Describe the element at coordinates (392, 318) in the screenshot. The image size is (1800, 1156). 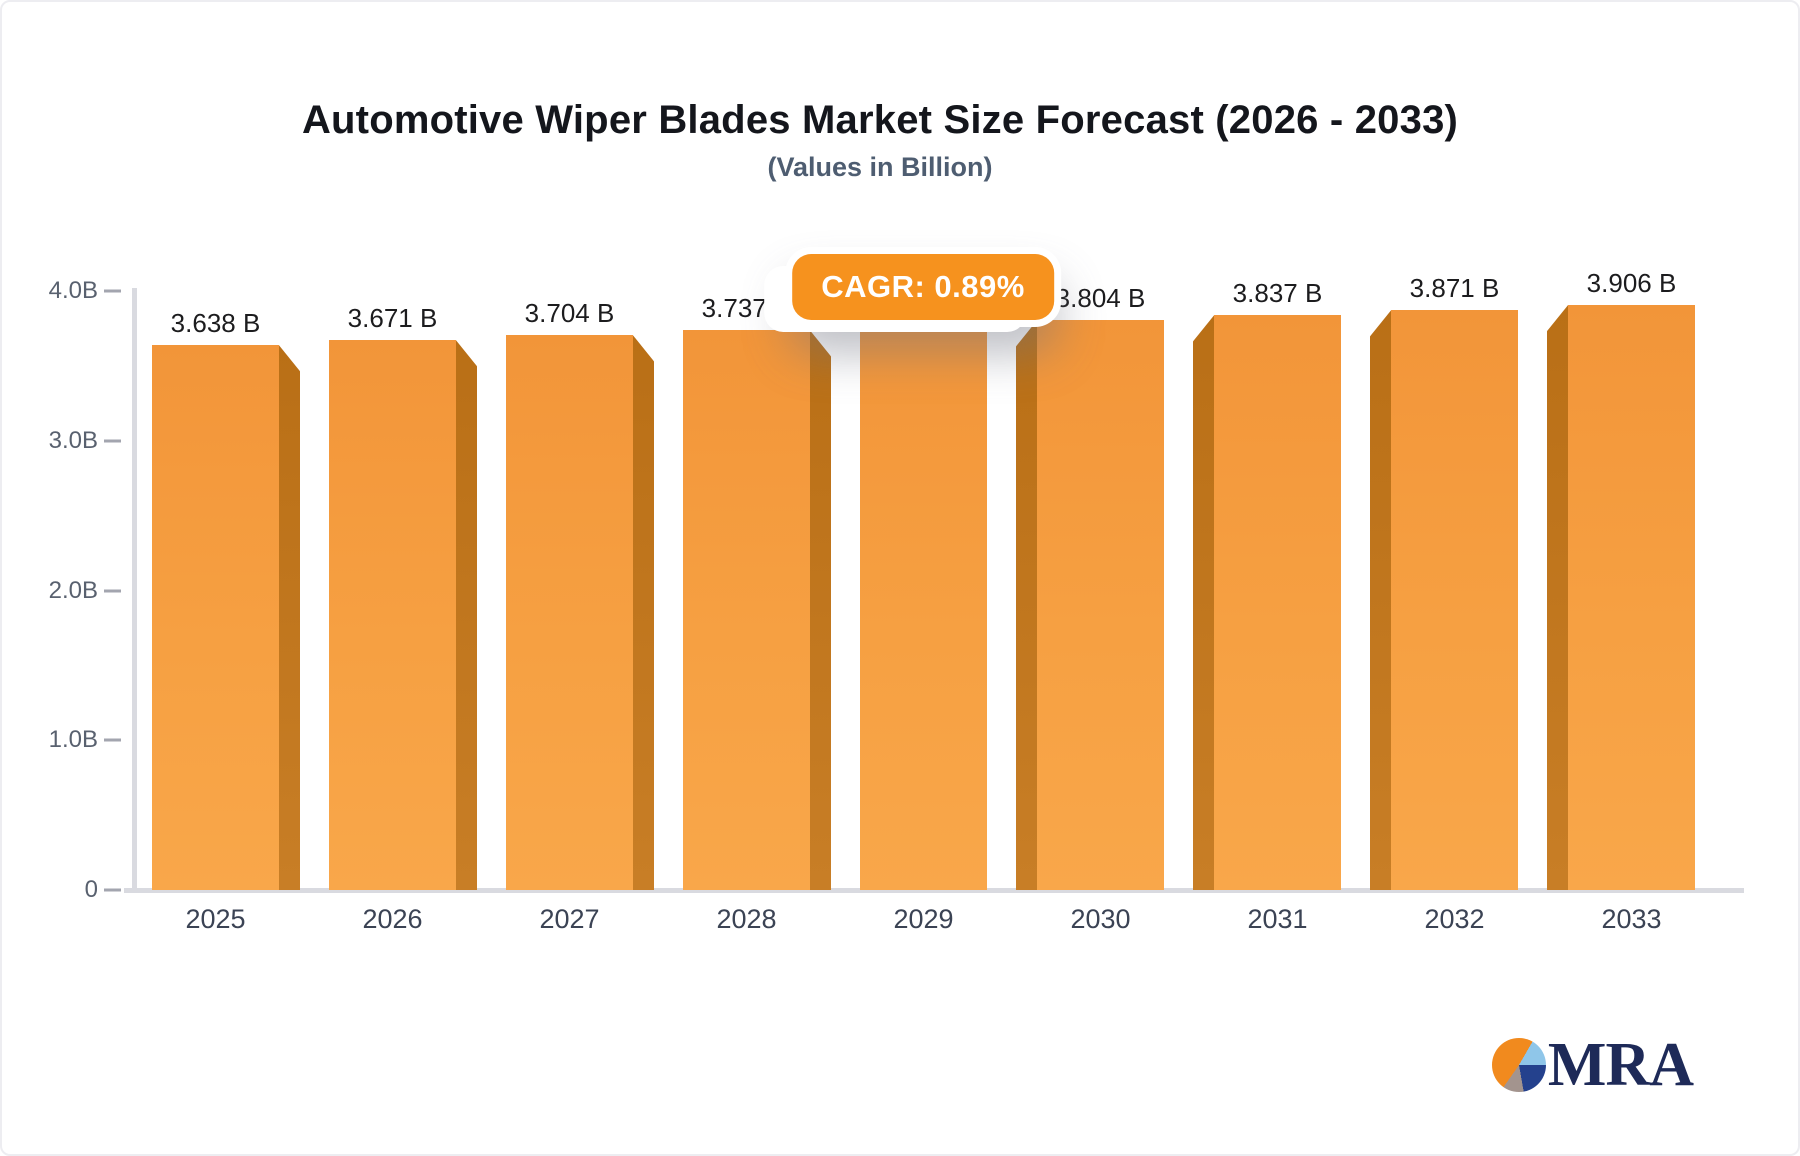
I see `bar-value-label: 3.671 B` at that location.